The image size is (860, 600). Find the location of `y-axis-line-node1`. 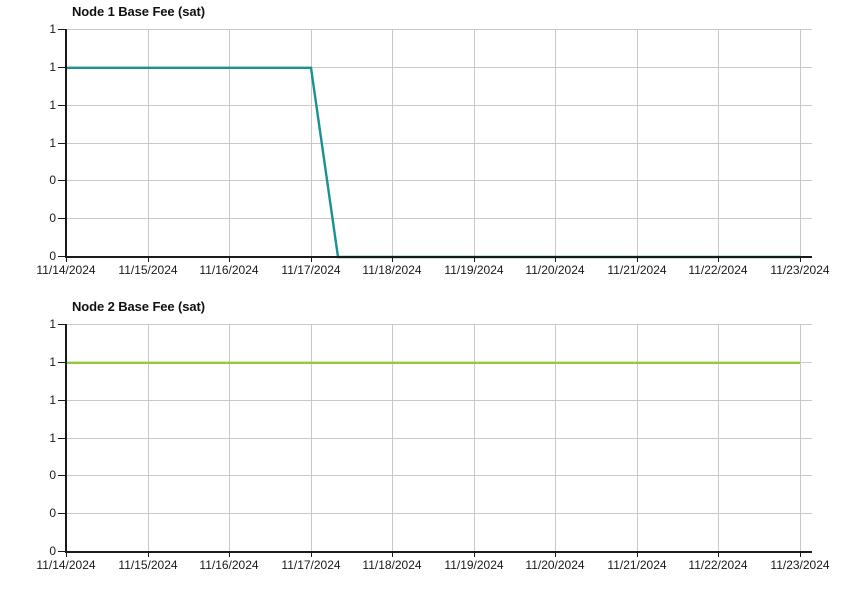

y-axis-line-node1 is located at coordinates (66, 143).